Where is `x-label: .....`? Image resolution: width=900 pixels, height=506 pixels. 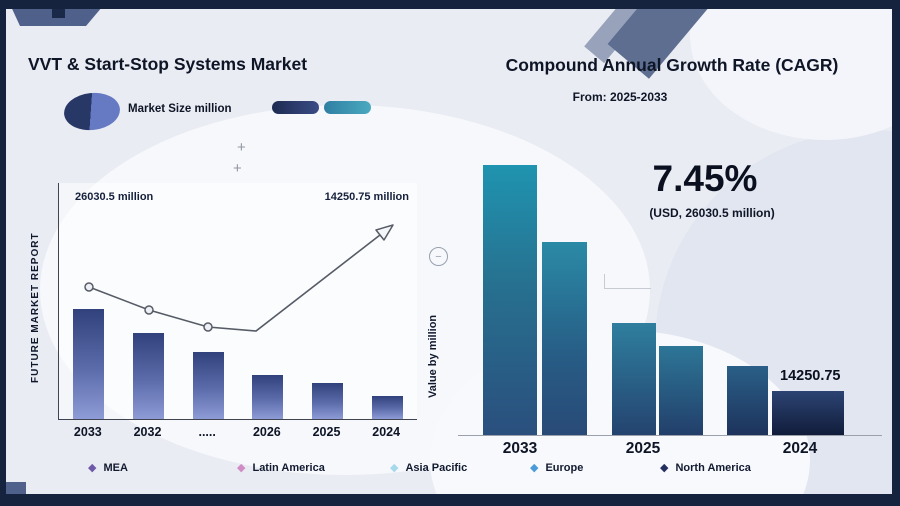
x-label: ..... is located at coordinates (207, 432).